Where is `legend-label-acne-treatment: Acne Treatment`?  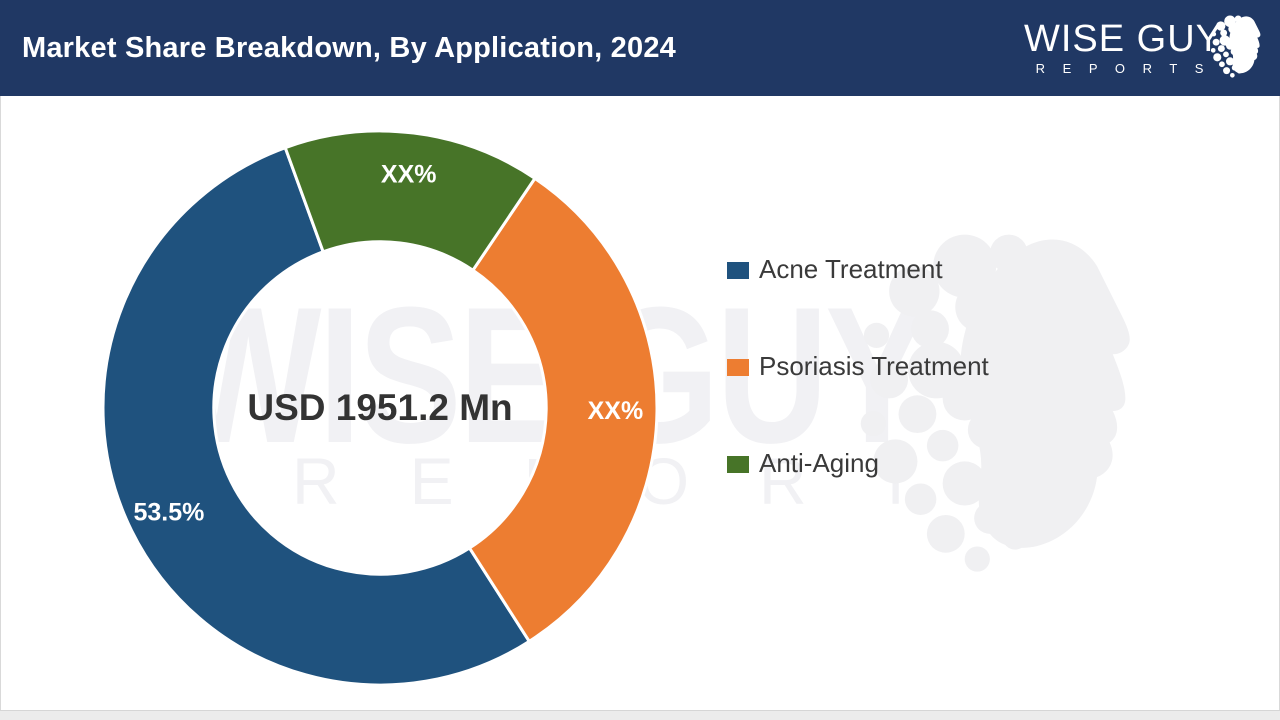 legend-label-acne-treatment: Acne Treatment is located at coordinates (851, 269).